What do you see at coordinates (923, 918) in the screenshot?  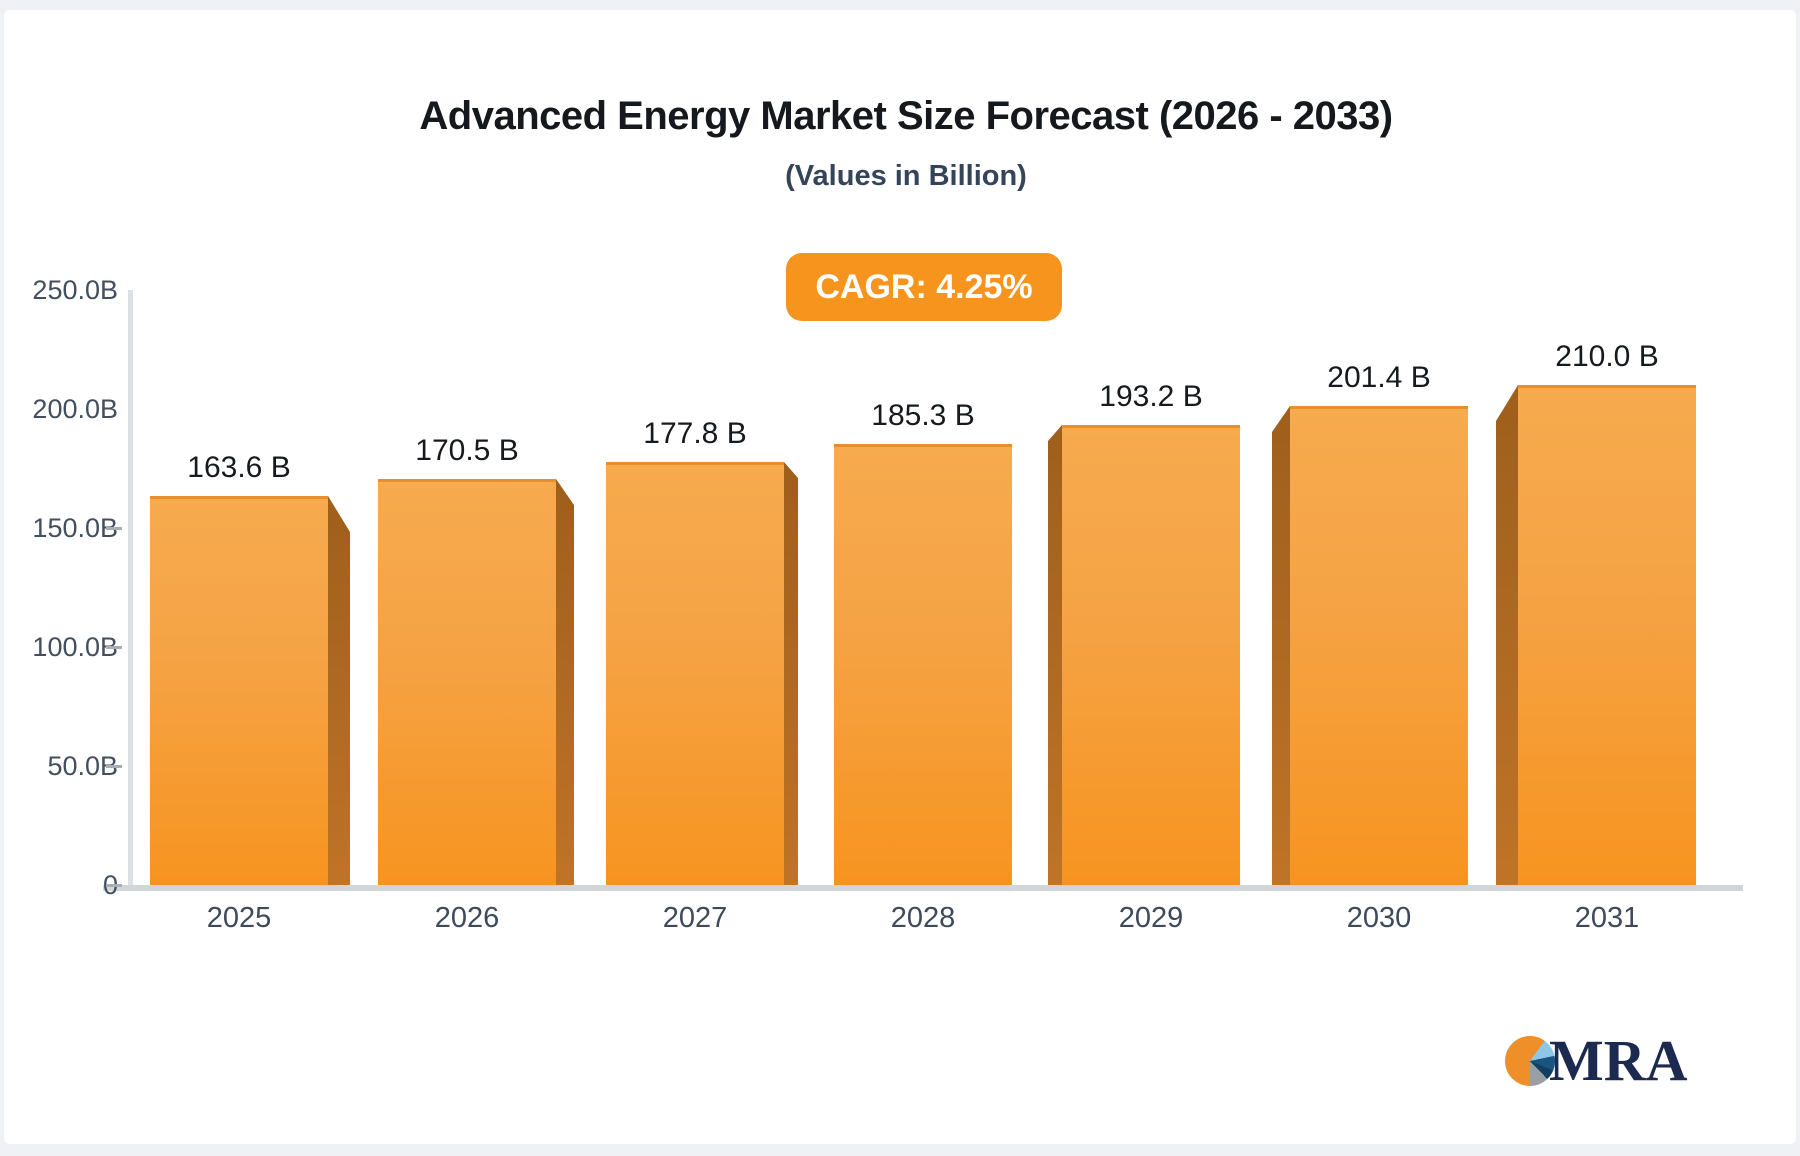 I see `x-axis-category-label: 2028` at bounding box center [923, 918].